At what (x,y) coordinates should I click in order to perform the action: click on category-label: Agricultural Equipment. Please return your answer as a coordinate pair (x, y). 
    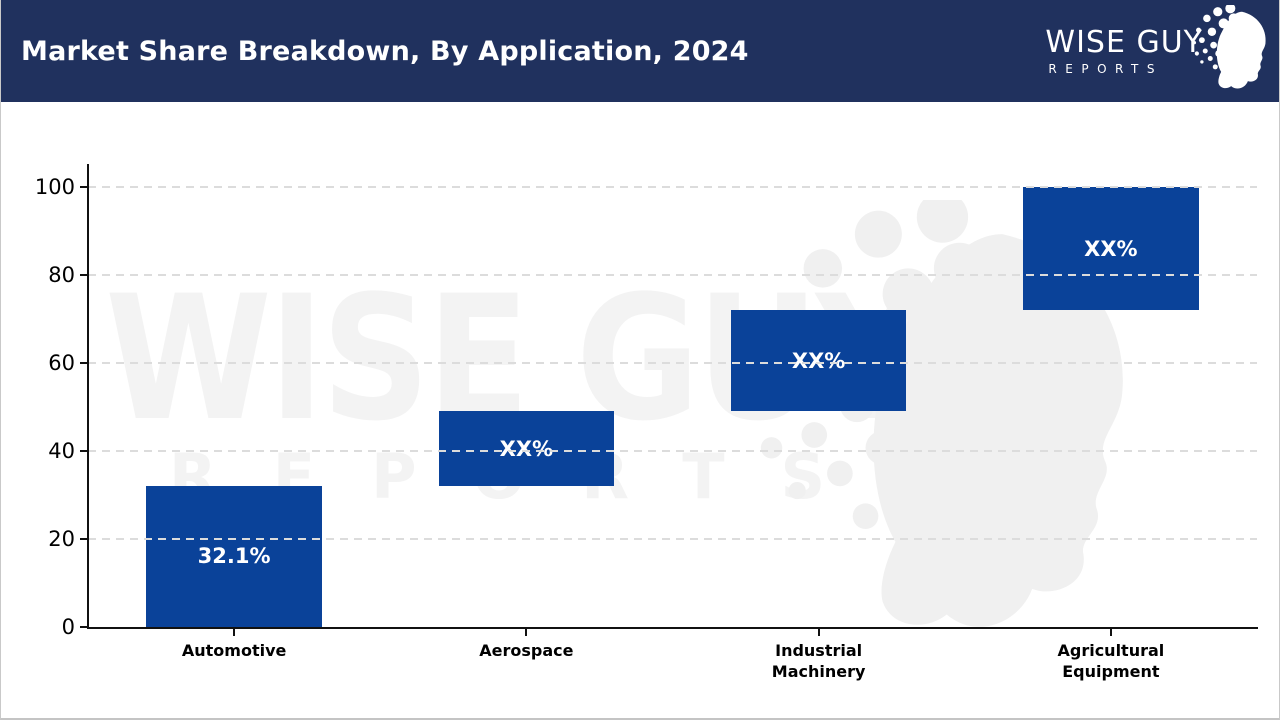
    Looking at the image, I should click on (1111, 661).